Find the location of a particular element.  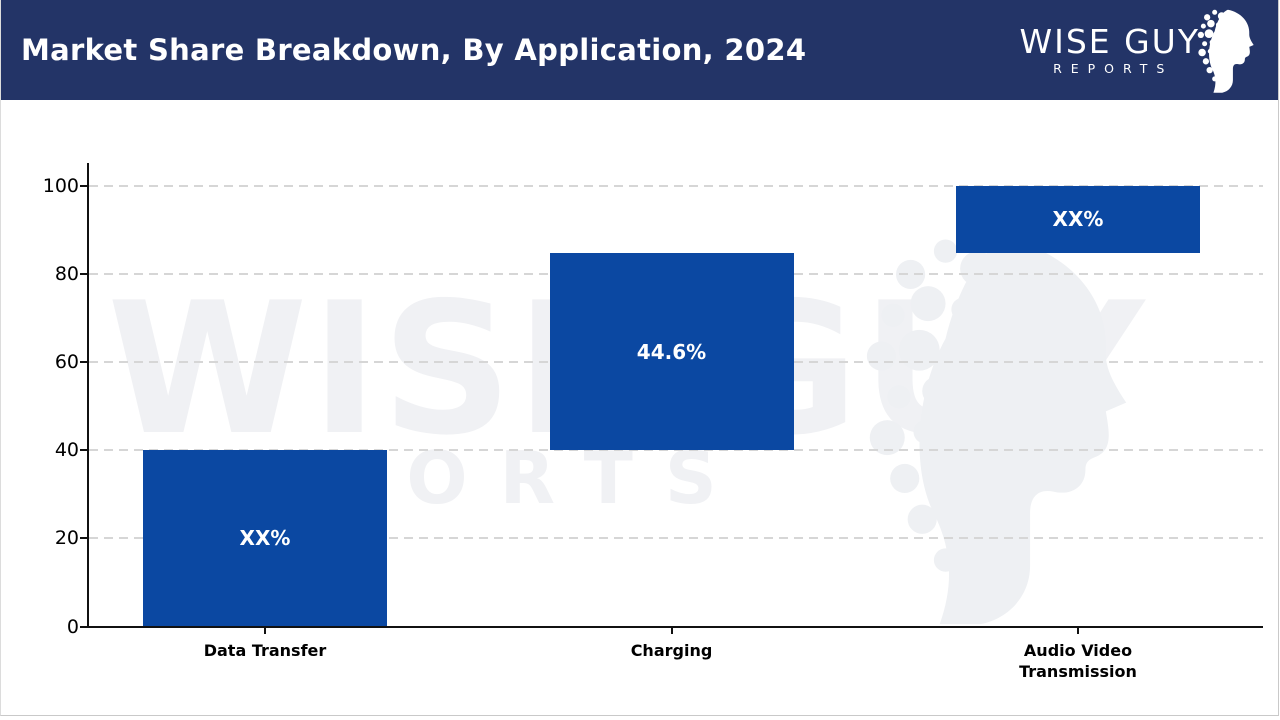

x-category-label-audio-video-transmission: Audio Video Transmission is located at coordinates (1078, 661).